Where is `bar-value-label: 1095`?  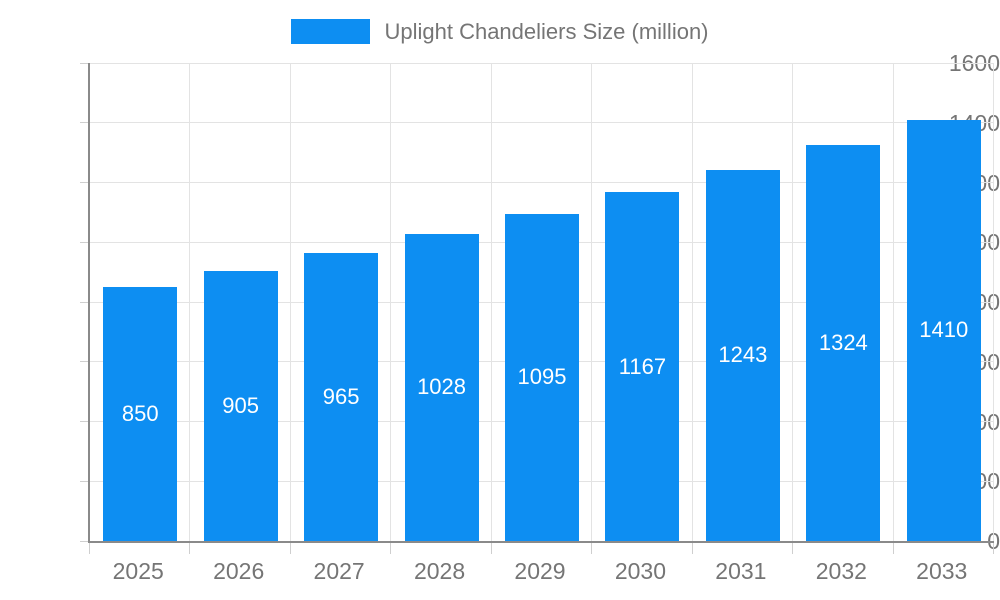 bar-value-label: 1095 is located at coordinates (542, 377).